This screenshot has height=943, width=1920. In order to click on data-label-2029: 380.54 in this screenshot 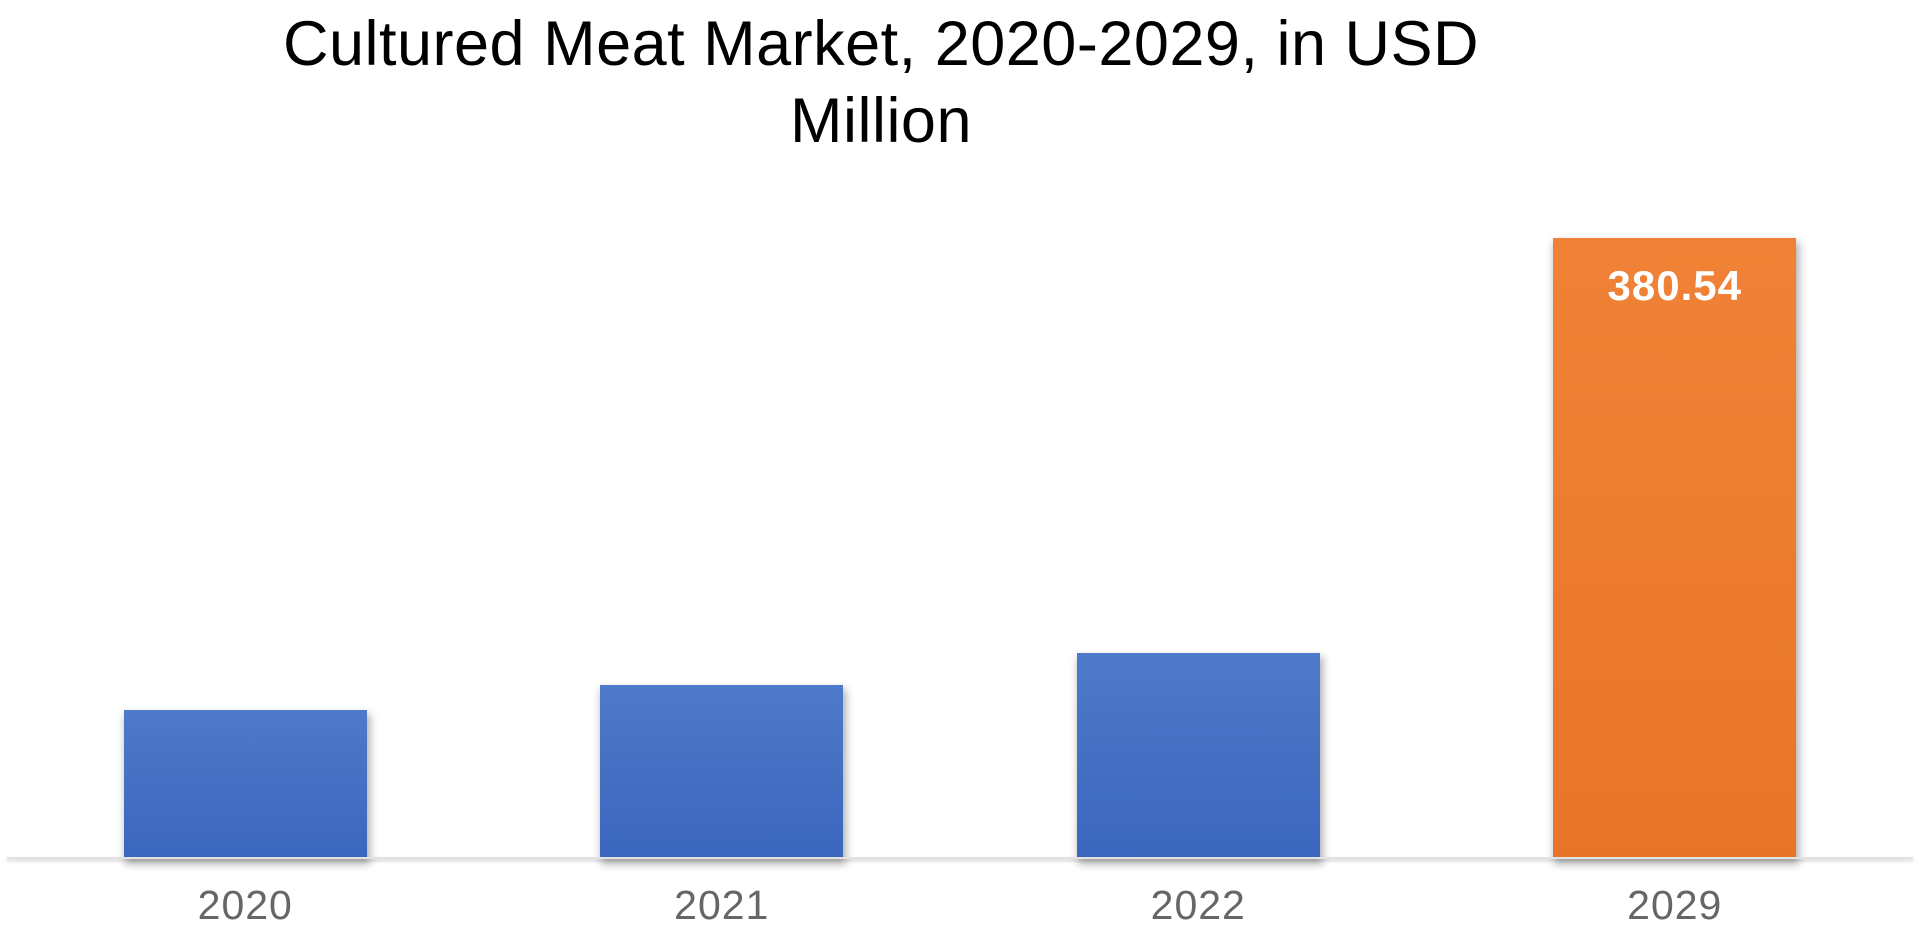, I will do `click(1674, 285)`.